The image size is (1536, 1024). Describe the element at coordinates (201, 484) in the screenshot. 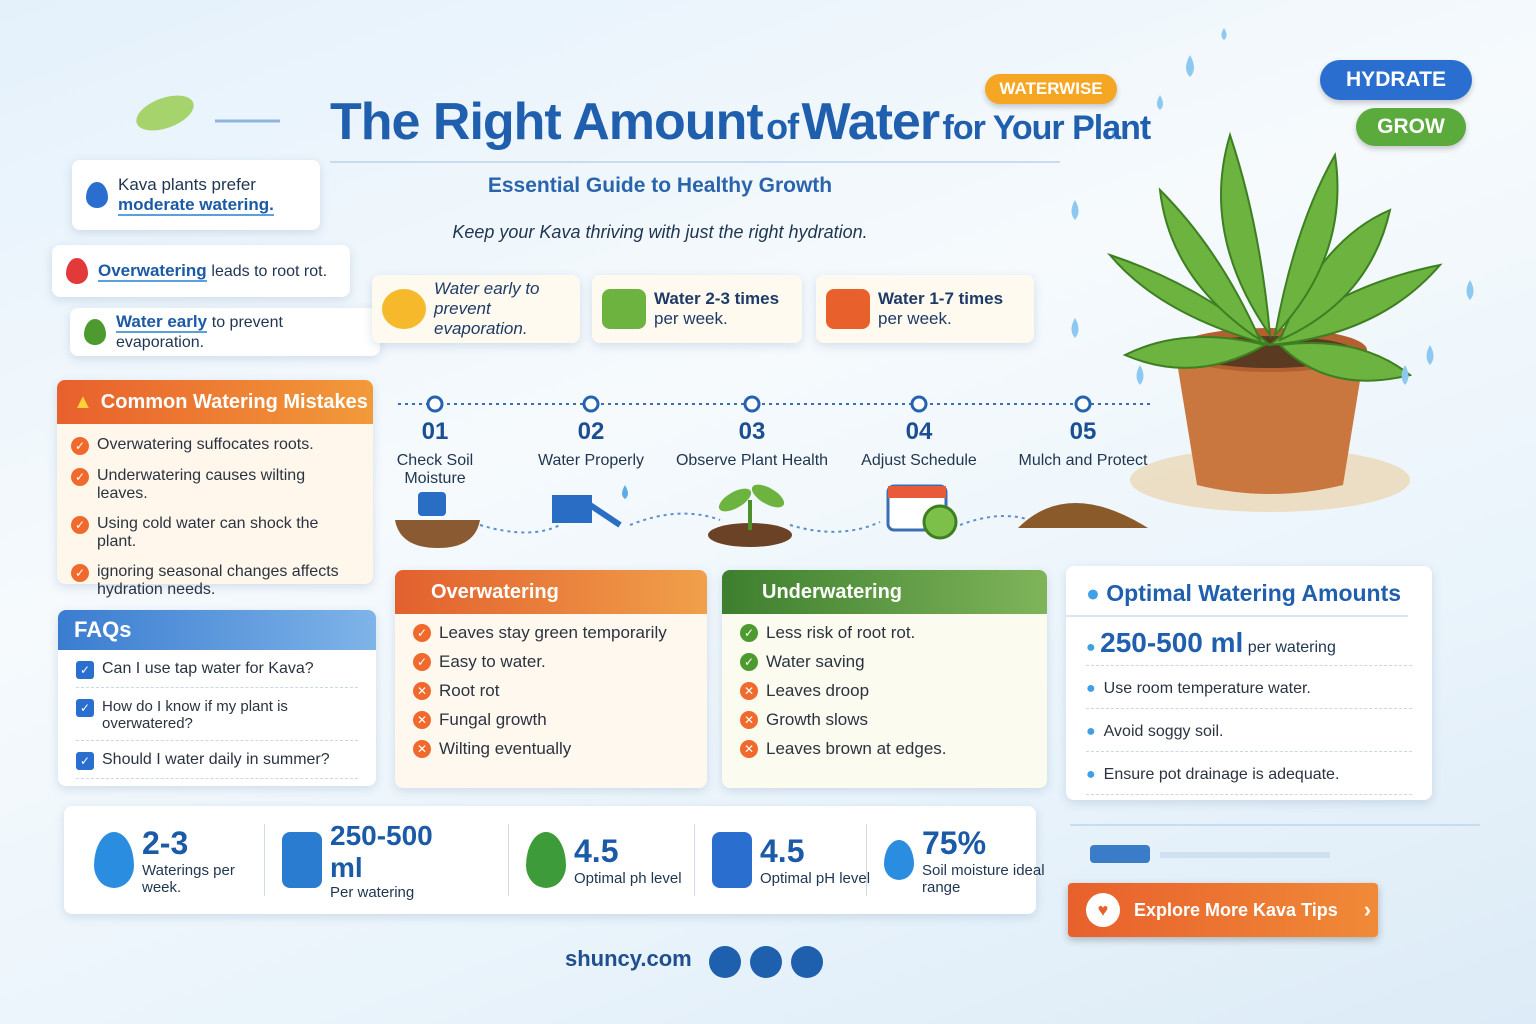

I see `text: Underwatering causes wilting leaves.` at that location.